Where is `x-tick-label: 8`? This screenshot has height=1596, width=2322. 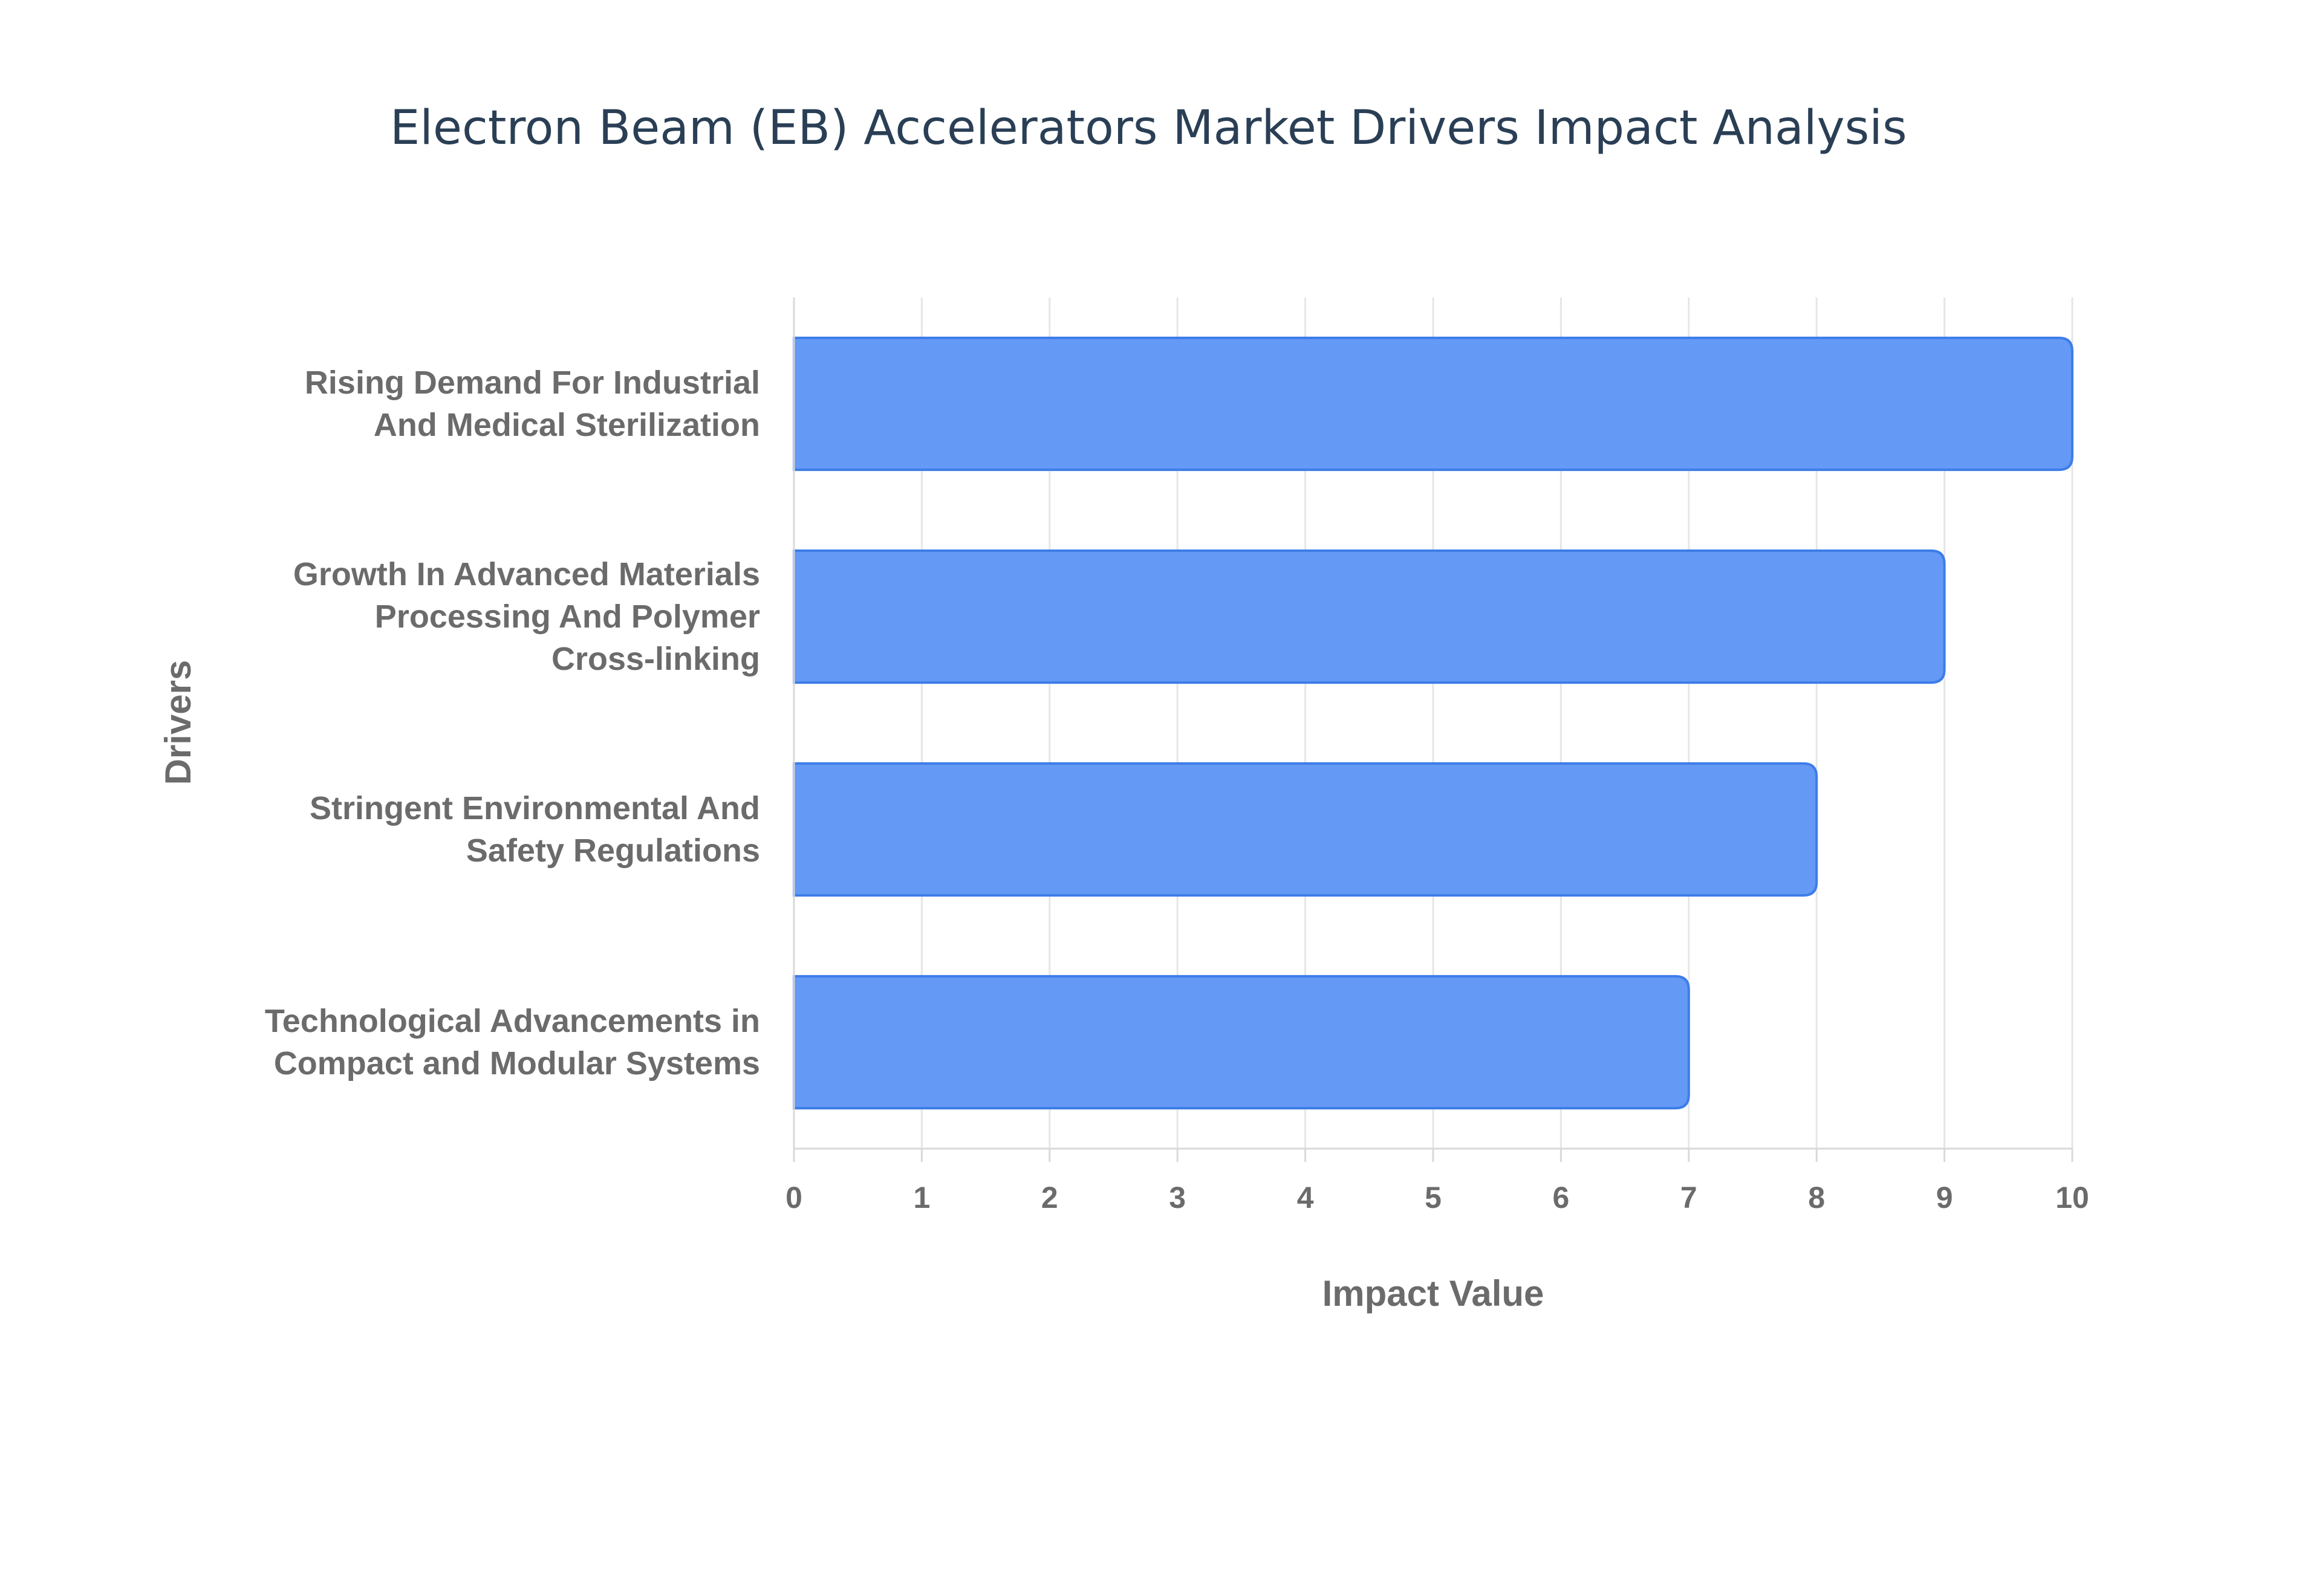
x-tick-label: 8 is located at coordinates (1817, 1198).